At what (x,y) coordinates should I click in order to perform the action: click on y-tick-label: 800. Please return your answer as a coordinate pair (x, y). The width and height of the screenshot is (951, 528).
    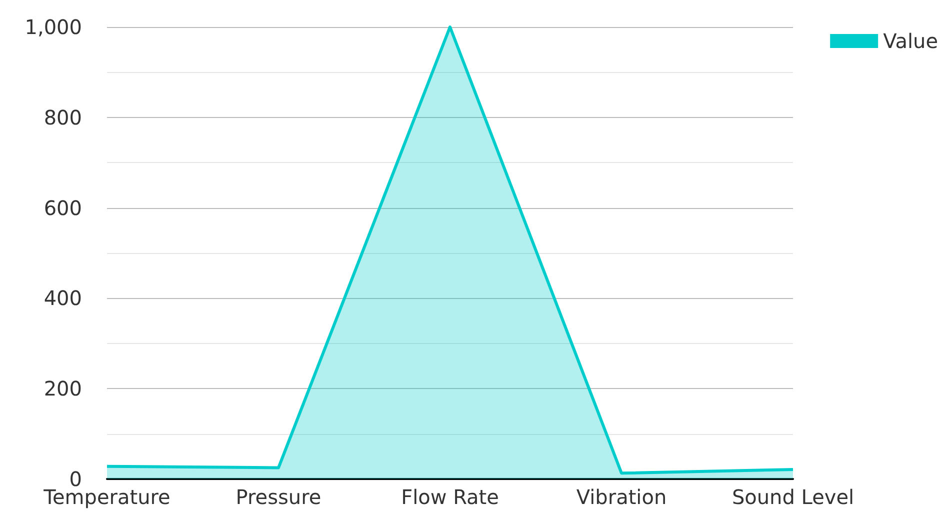
    Looking at the image, I should click on (63, 117).